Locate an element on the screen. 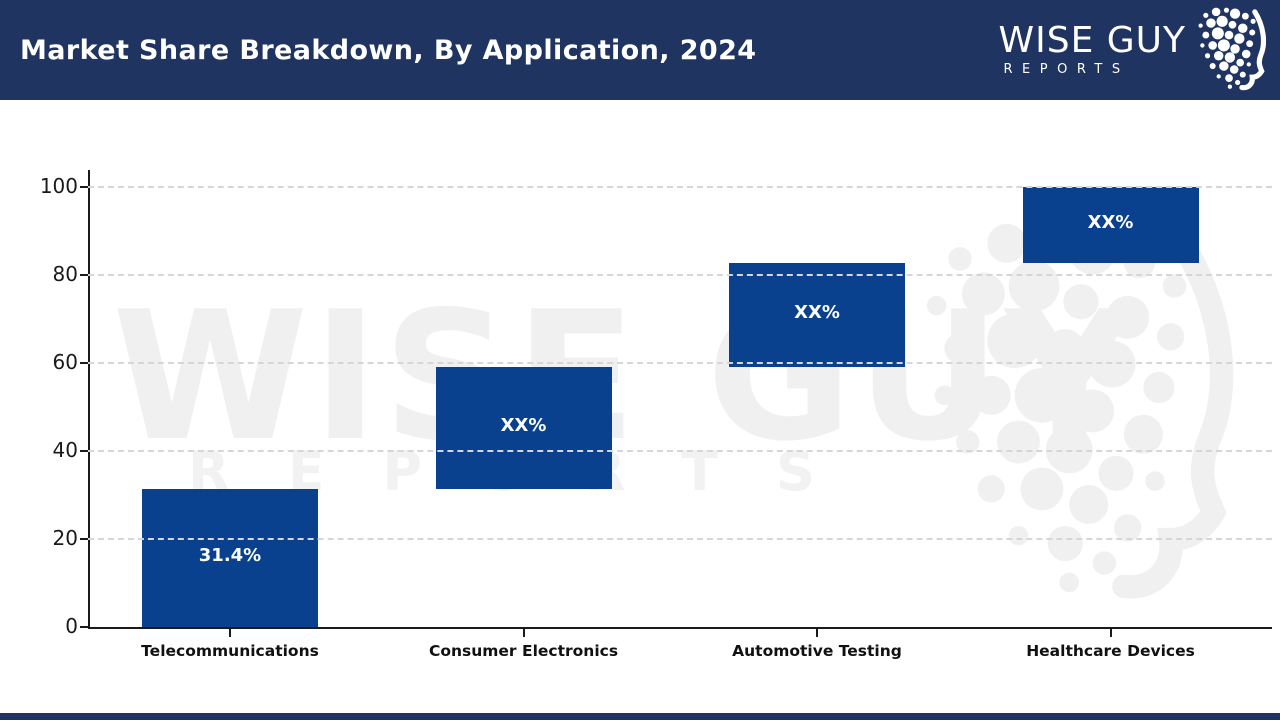  bar-value-label: 31.4% is located at coordinates (230, 555).